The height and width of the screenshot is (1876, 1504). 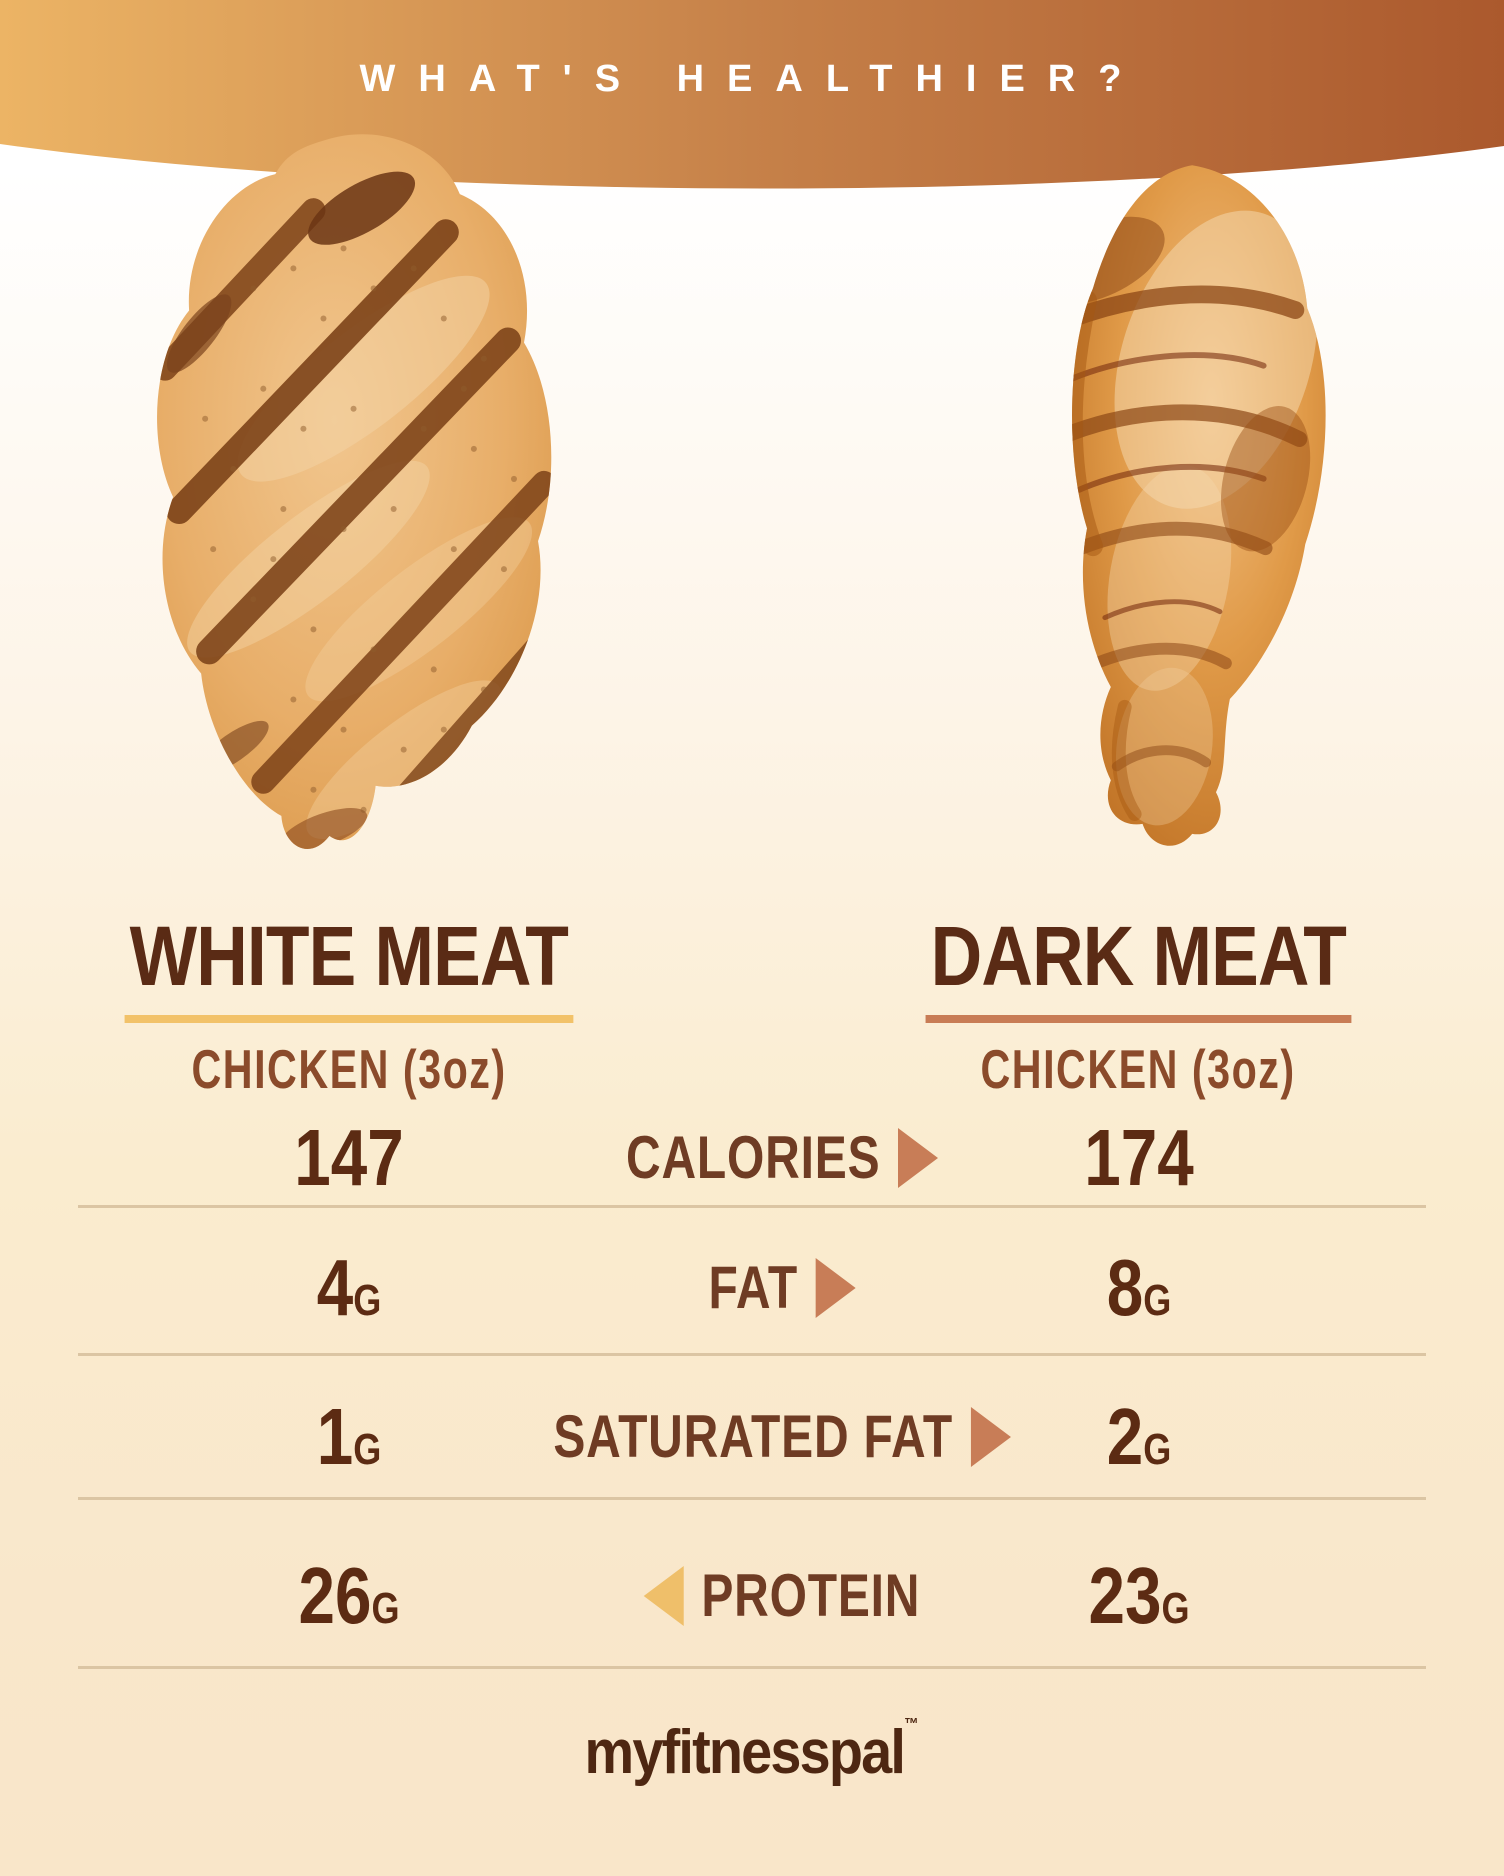 I want to click on calories-label: CALORIES, so click(x=753, y=1157).